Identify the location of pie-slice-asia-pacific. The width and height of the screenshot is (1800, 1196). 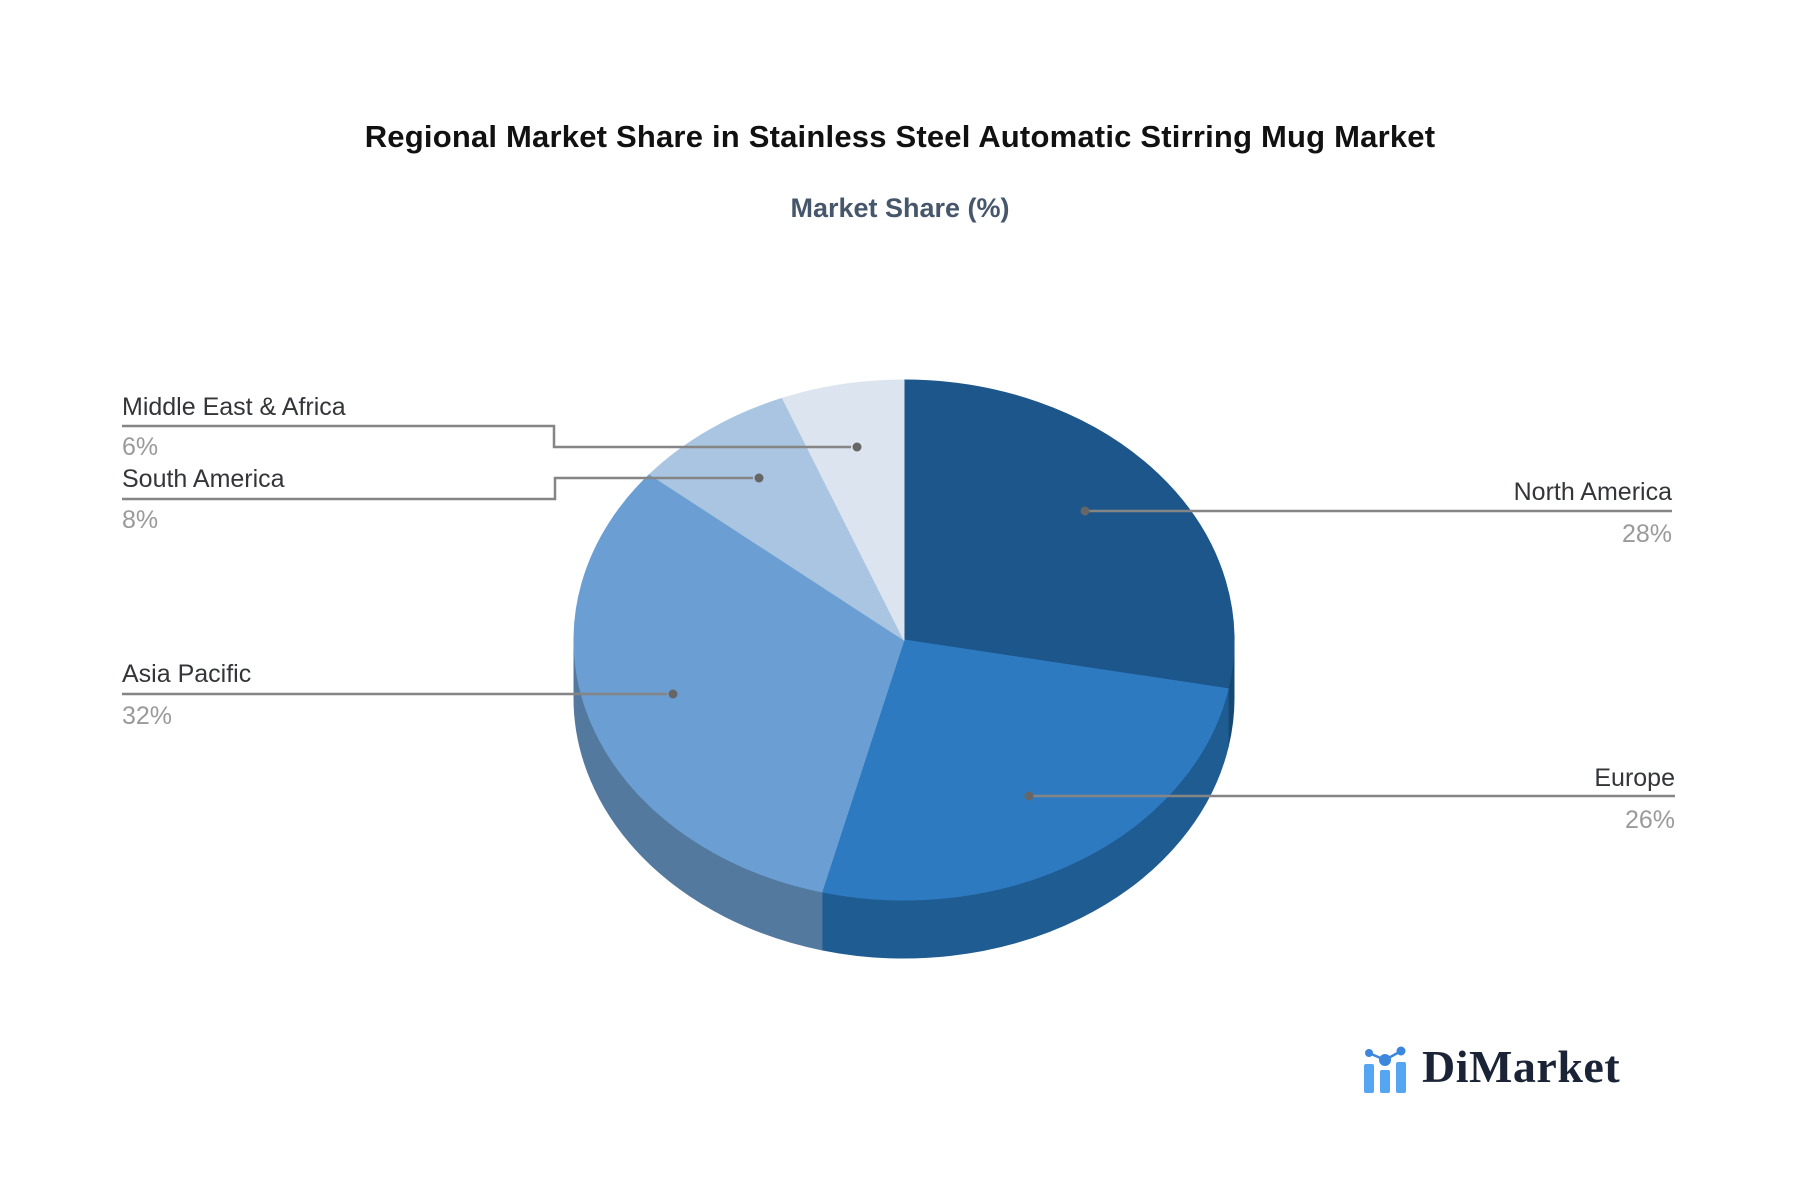
(739, 683).